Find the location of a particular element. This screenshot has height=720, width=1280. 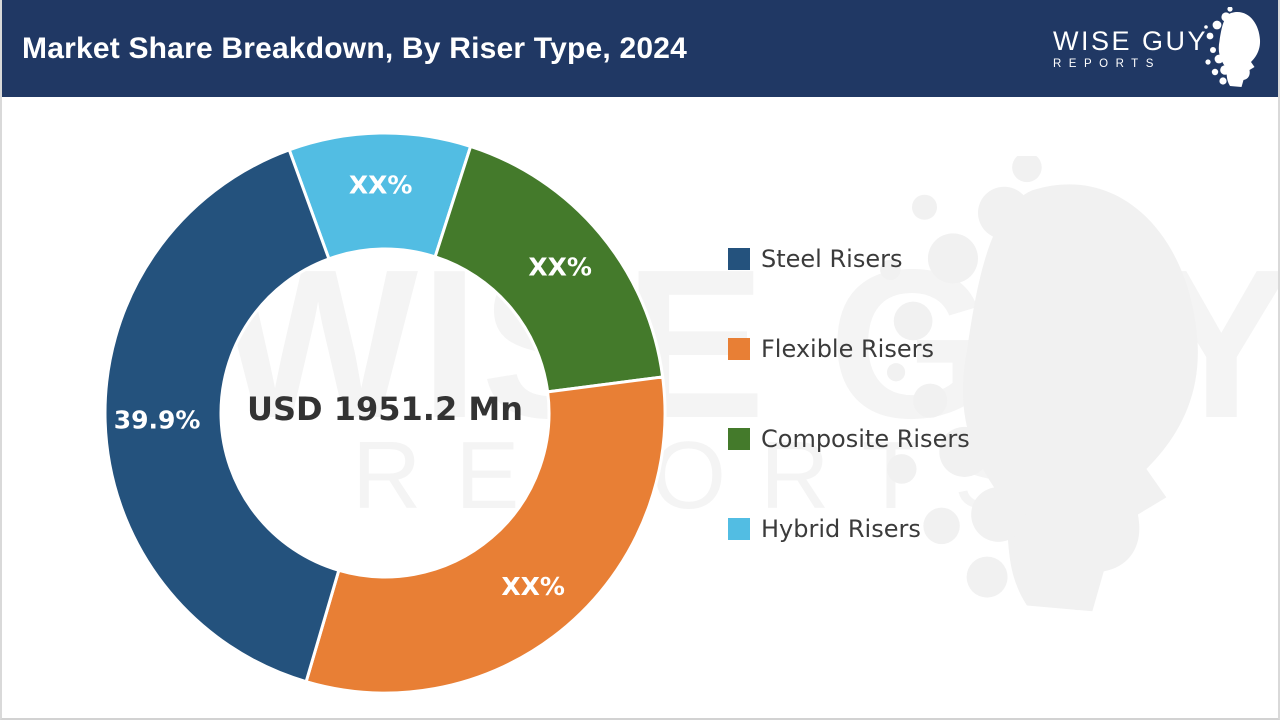

chart-center-value: USD 1951.2 Mn is located at coordinates (385, 409).